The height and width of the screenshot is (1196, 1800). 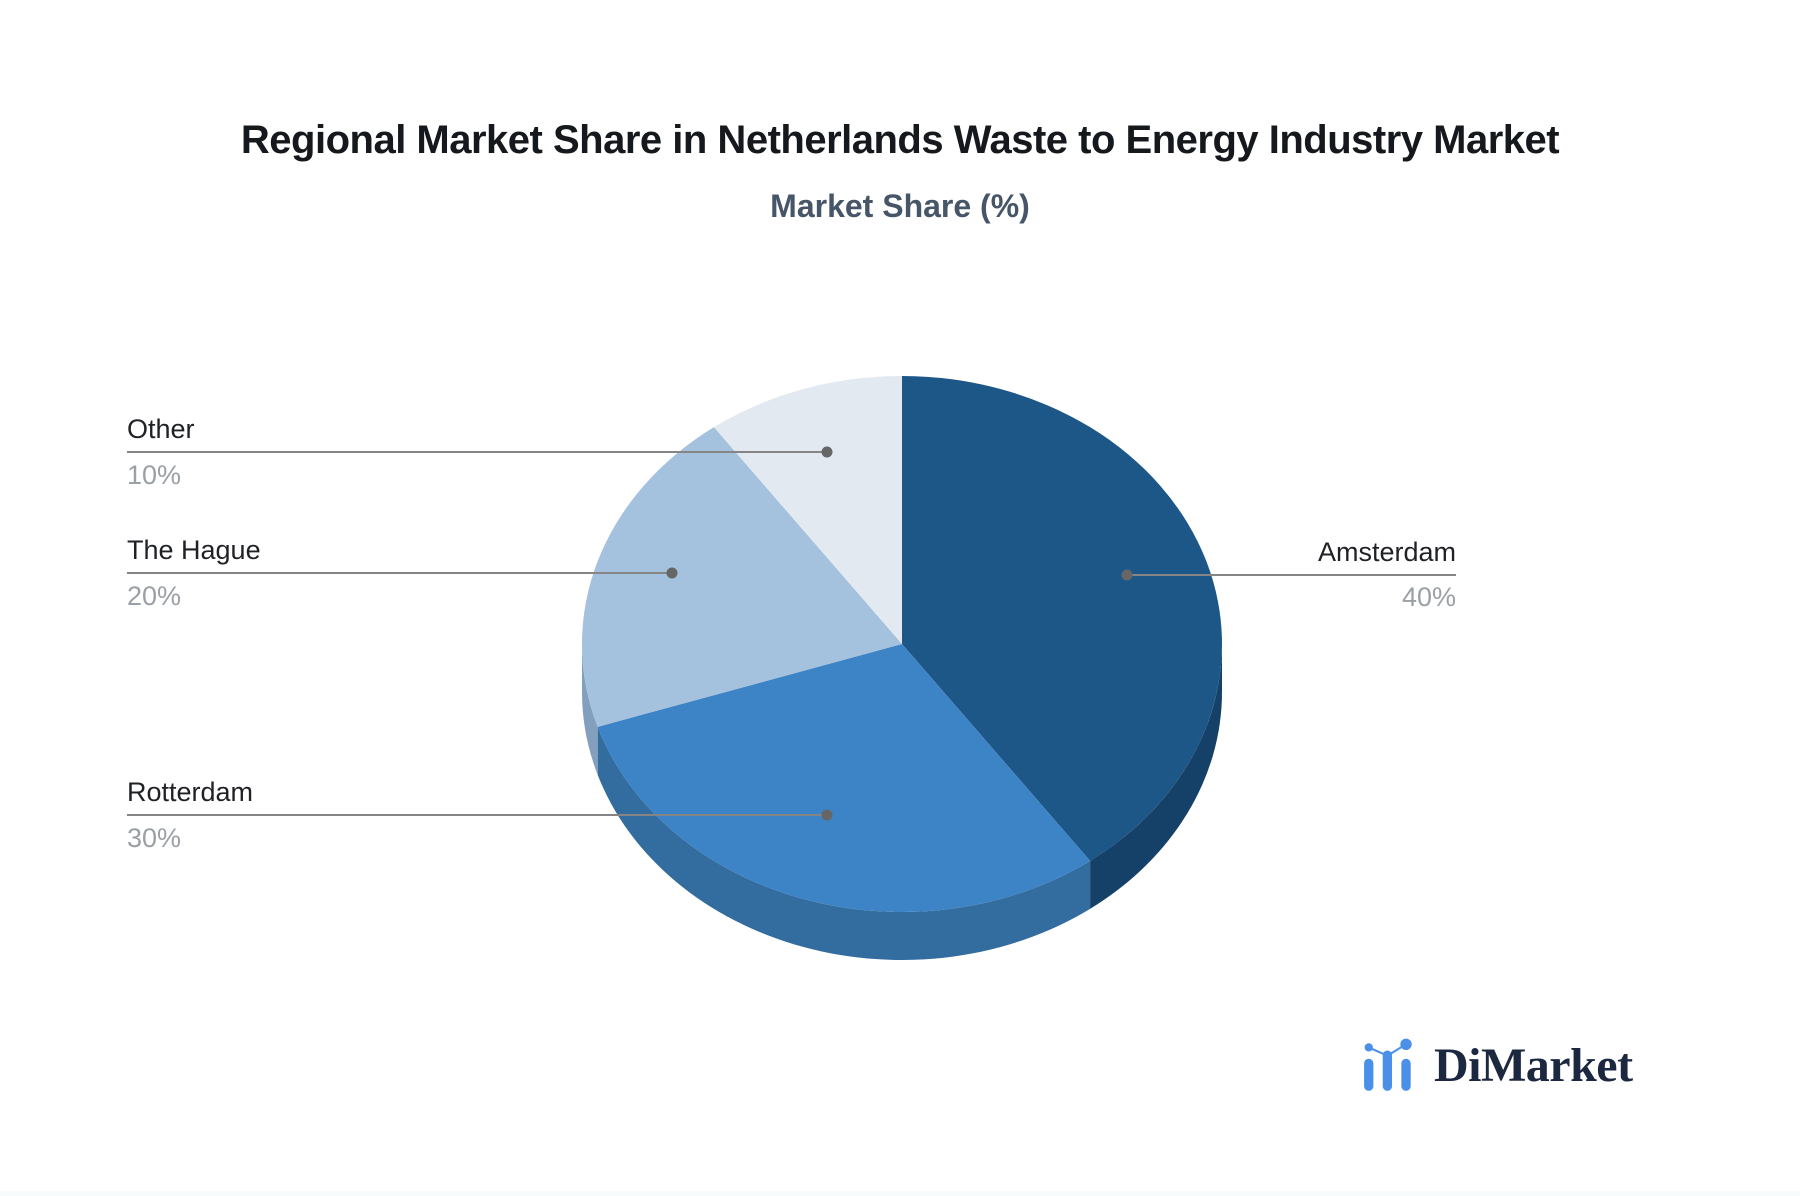 I want to click on leader-dot-the-hague, so click(x=672, y=573).